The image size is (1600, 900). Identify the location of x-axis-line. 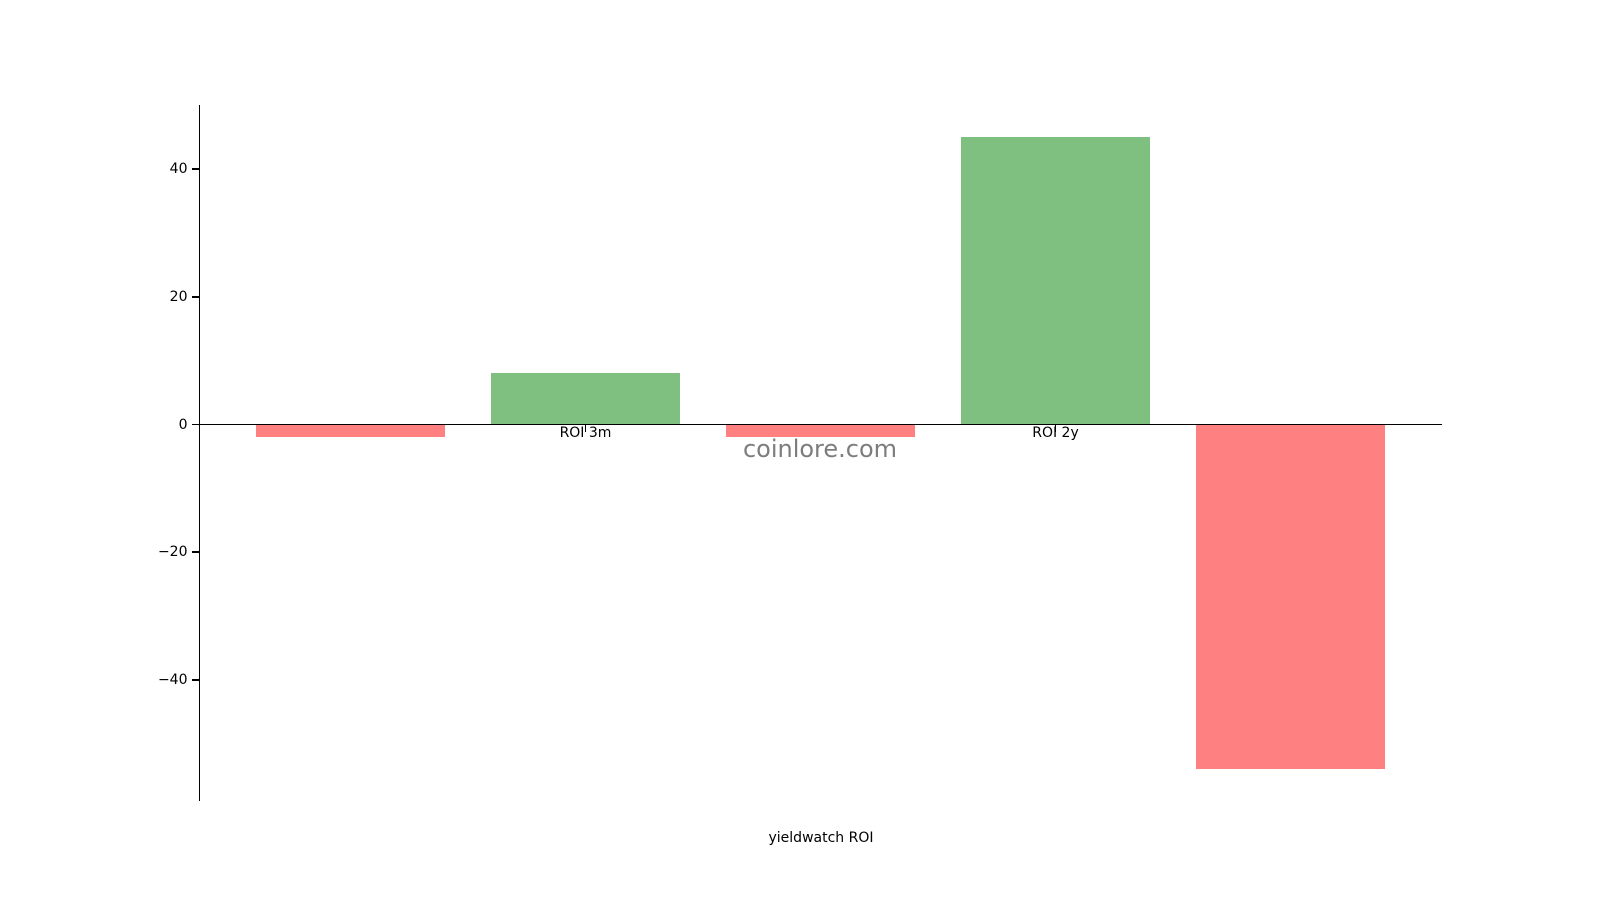
(820, 424).